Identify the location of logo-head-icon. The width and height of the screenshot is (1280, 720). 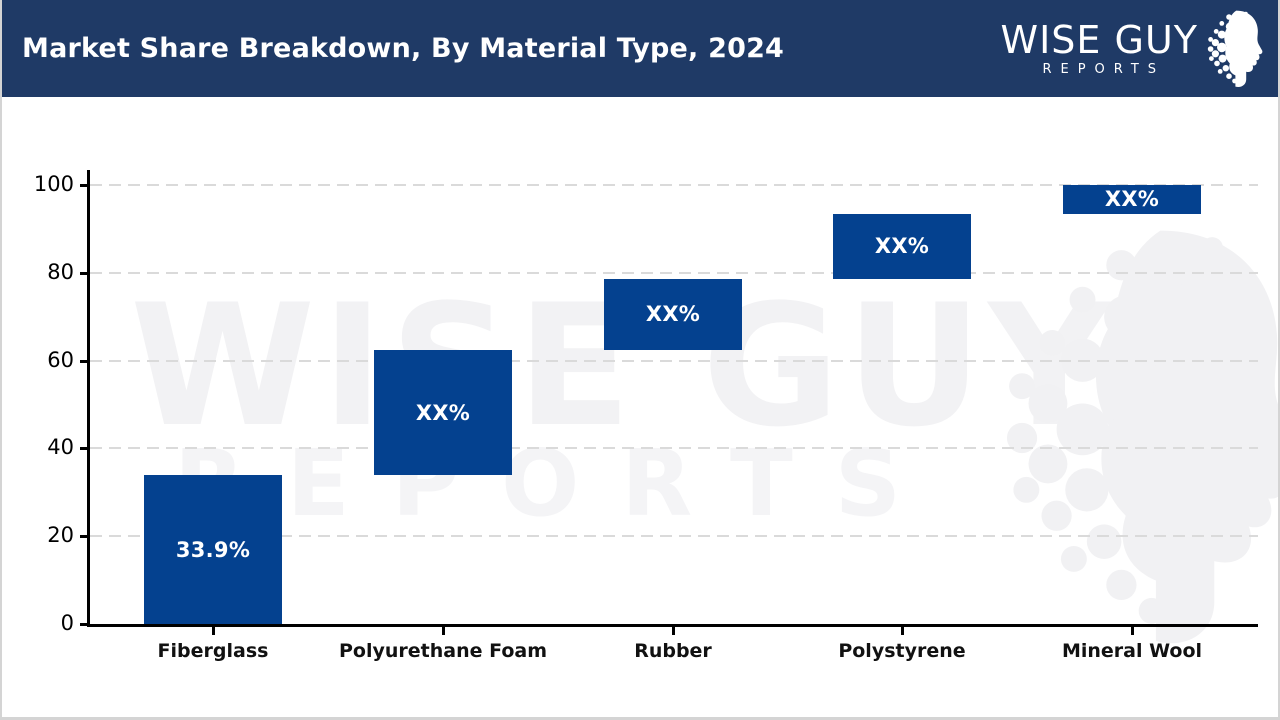
(1235, 48).